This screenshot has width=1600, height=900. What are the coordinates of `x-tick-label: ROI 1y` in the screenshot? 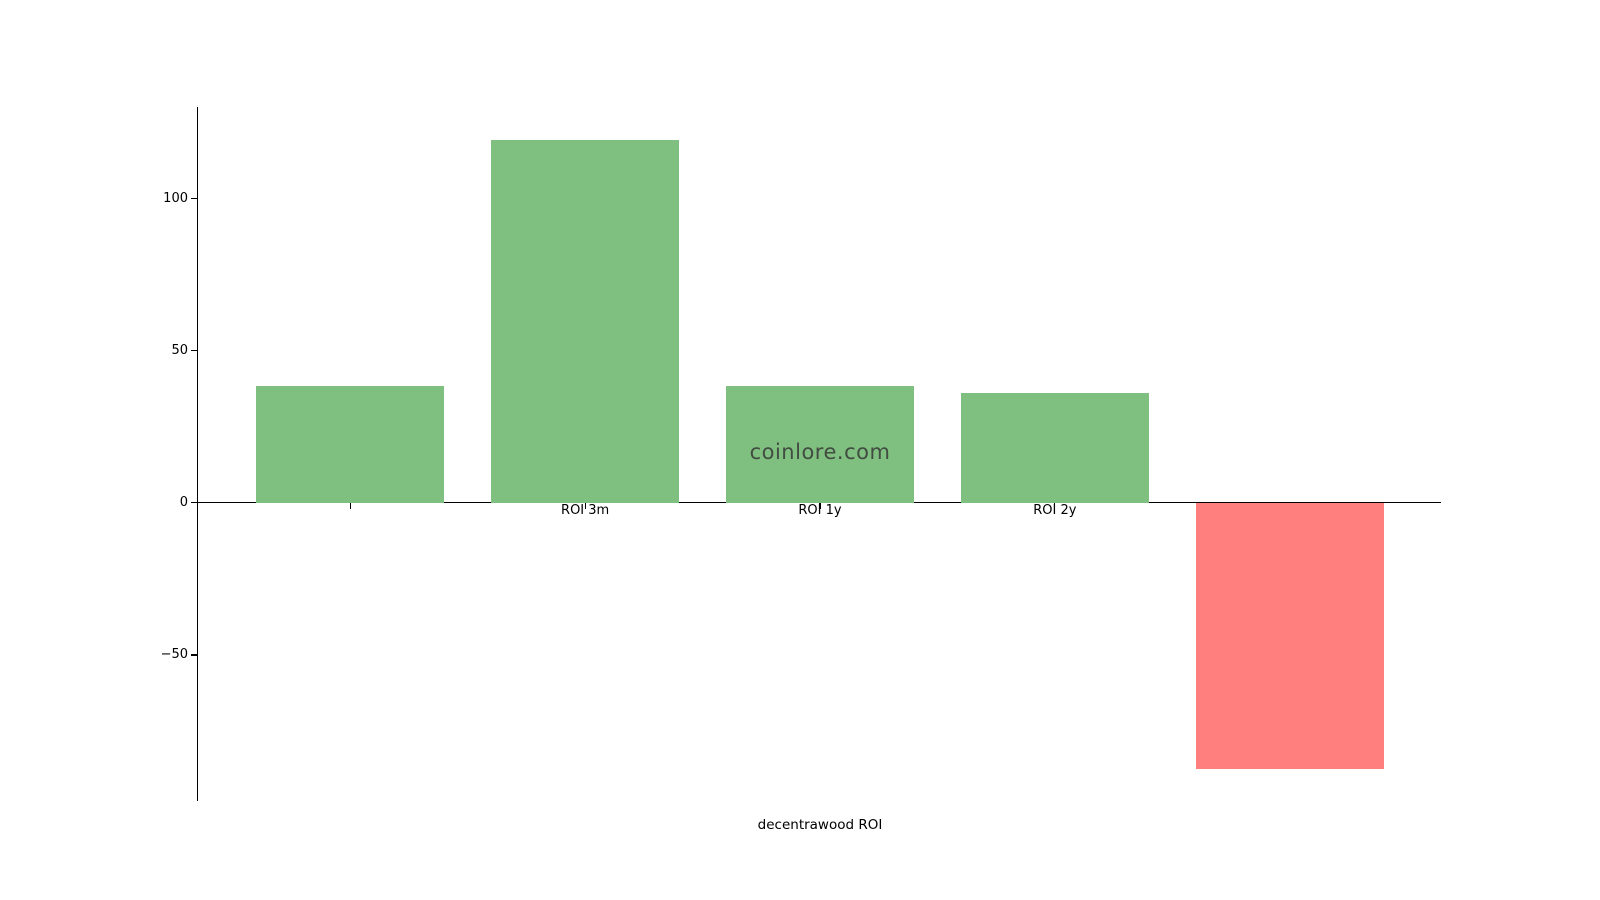 It's located at (820, 511).